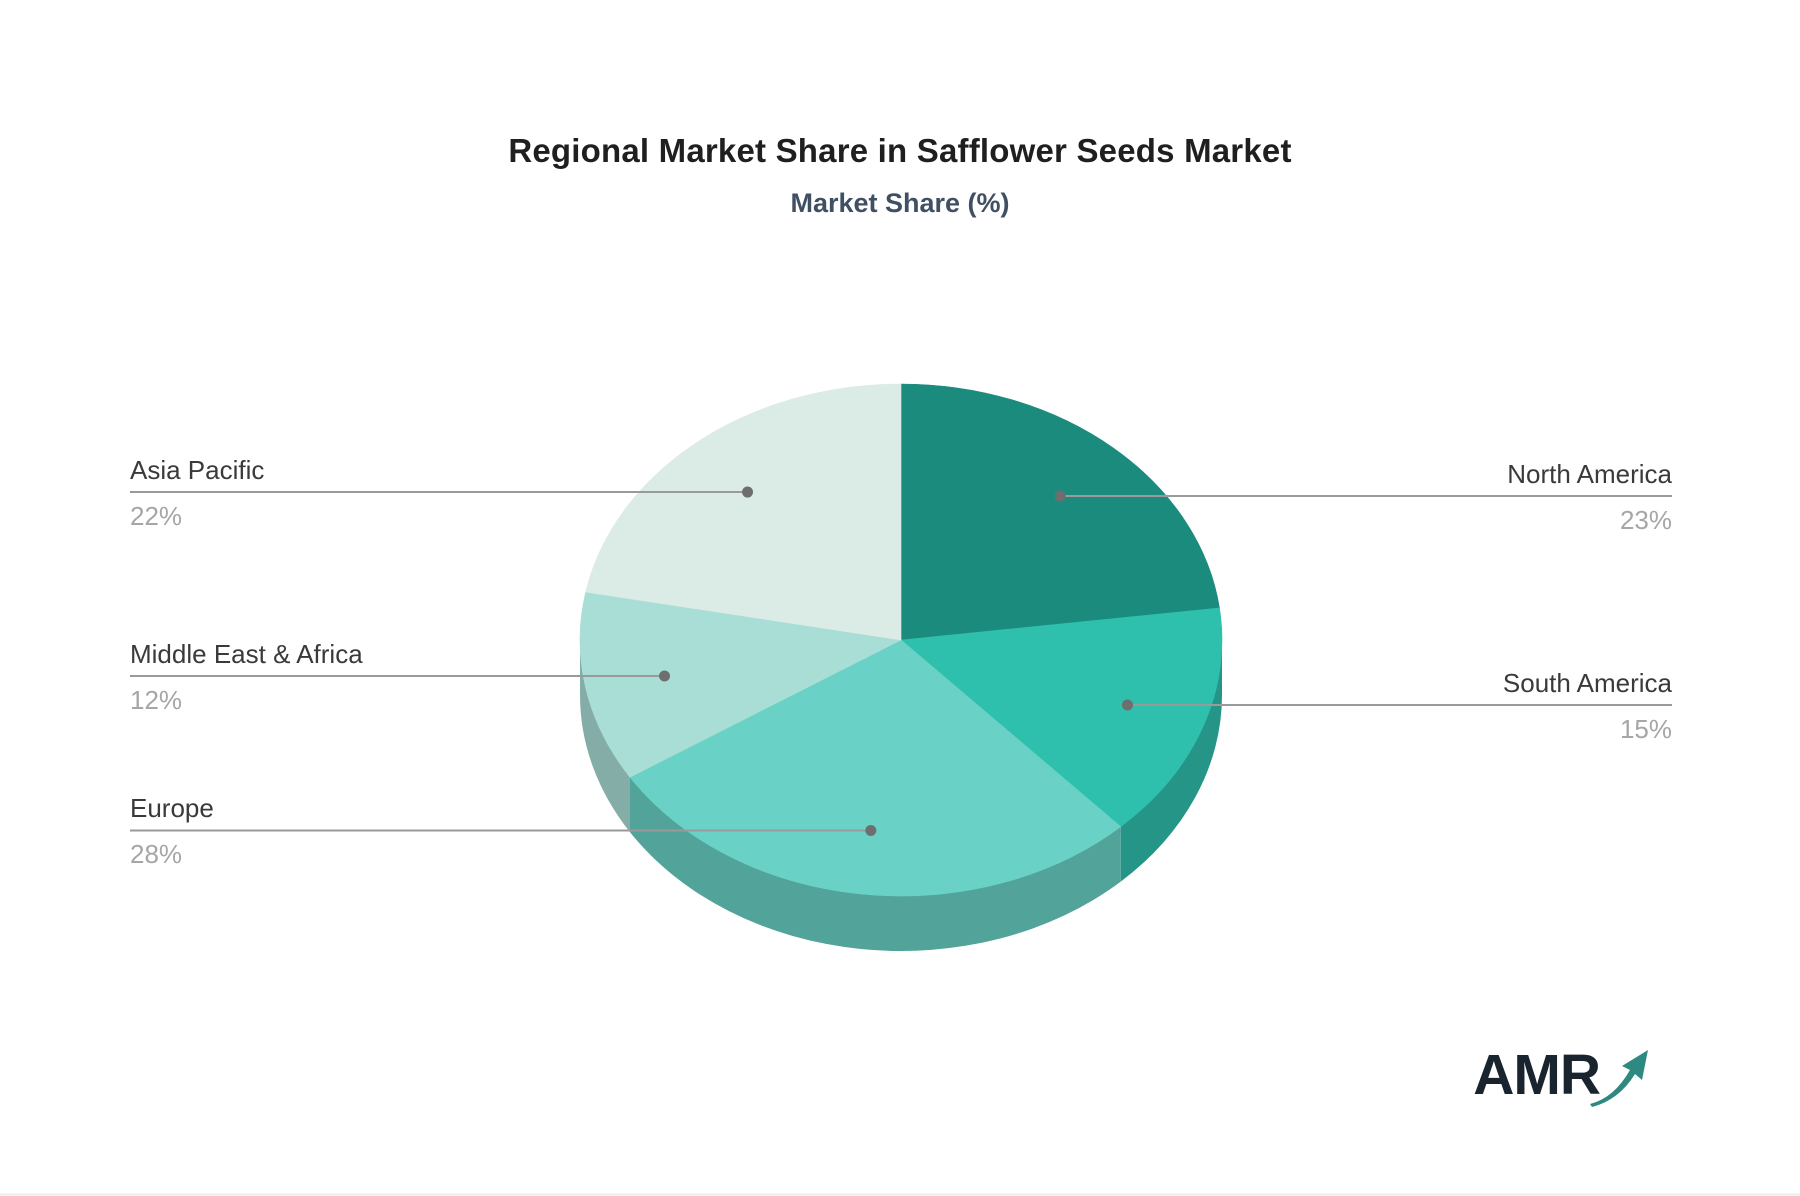 The image size is (1800, 1196). What do you see at coordinates (1061, 717) in the screenshot?
I see `pie-slice-south-america` at bounding box center [1061, 717].